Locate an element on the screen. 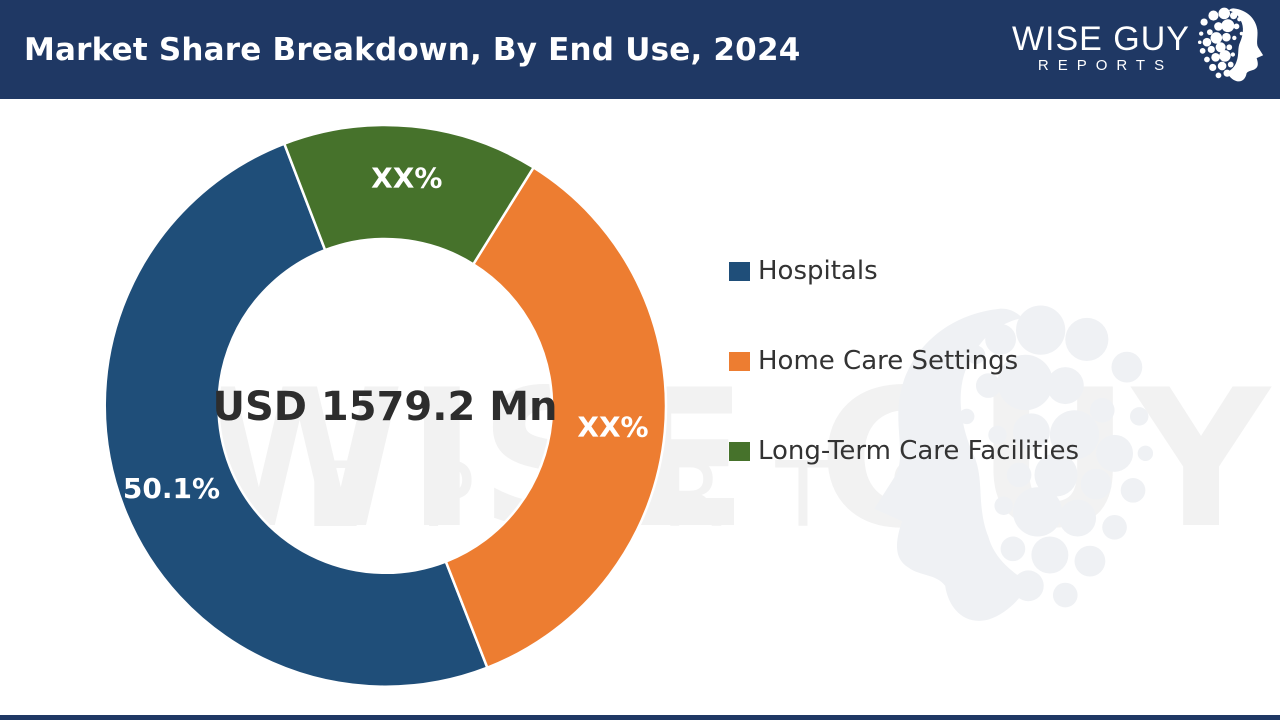 The width and height of the screenshot is (1280, 720). legend-item-home-care: Home Care Settings is located at coordinates (904, 361).